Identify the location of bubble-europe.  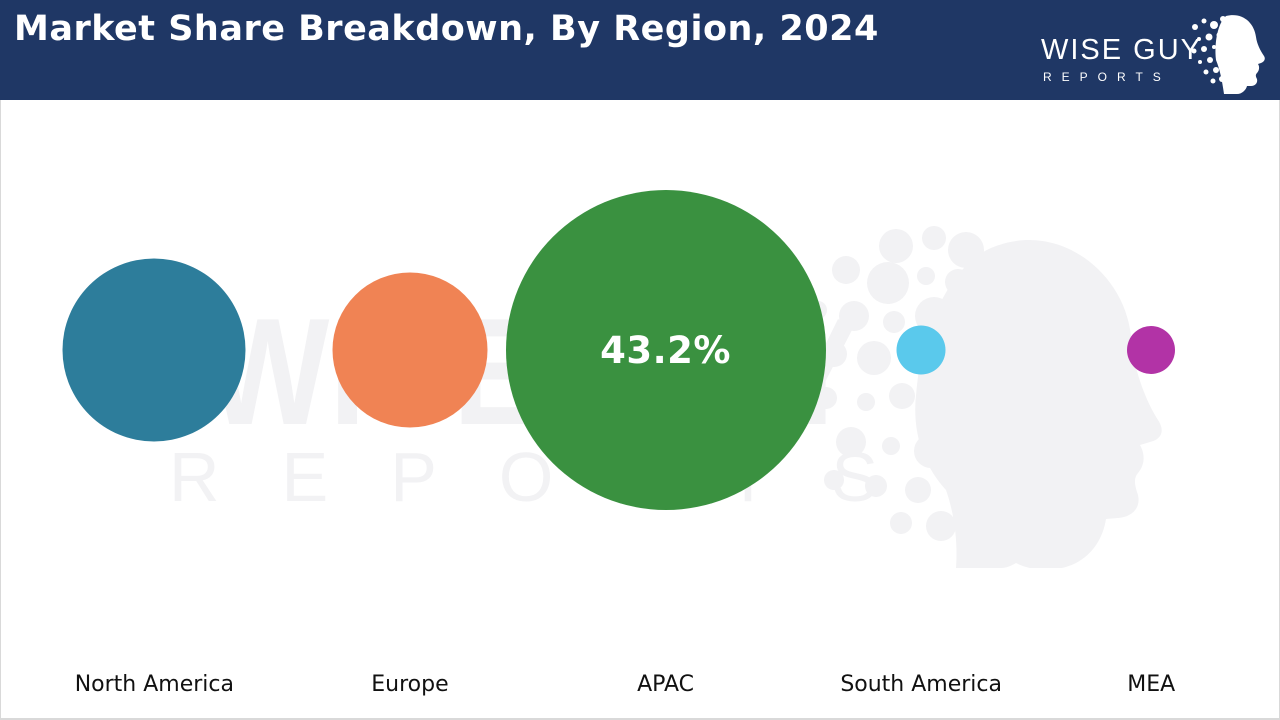
(410, 350).